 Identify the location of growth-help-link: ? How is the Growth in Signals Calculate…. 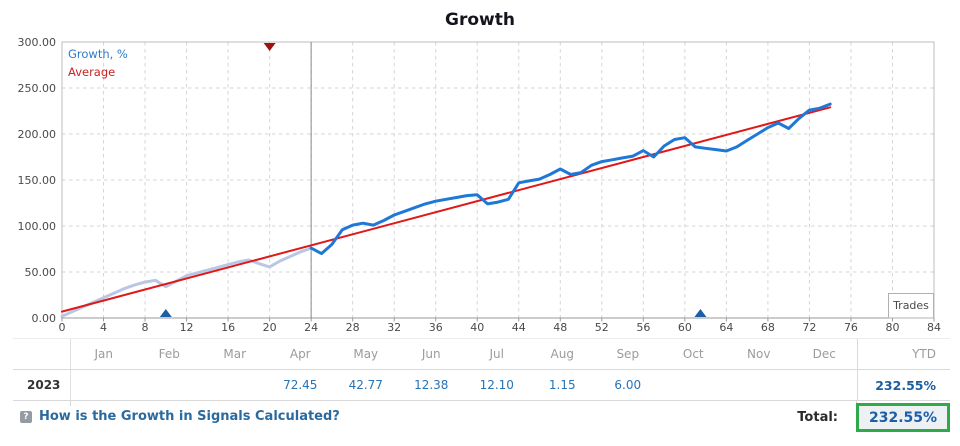
(180, 416).